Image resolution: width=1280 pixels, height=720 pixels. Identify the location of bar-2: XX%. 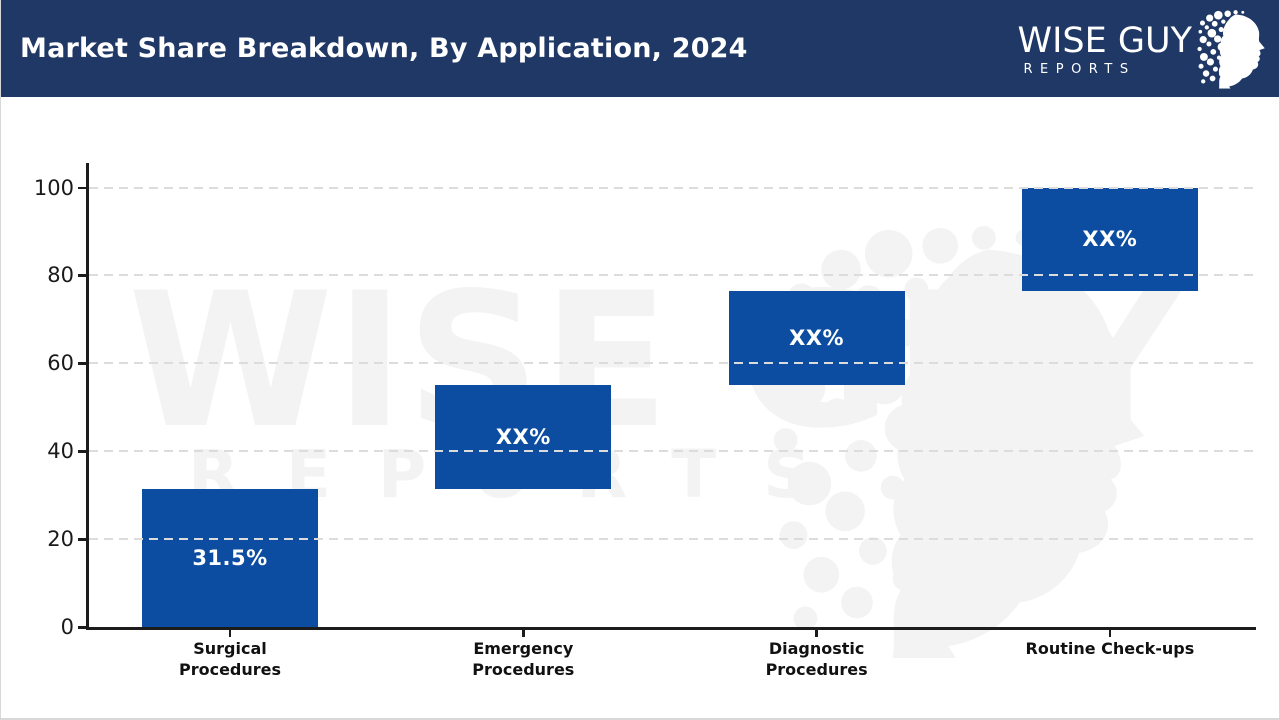
(816, 338).